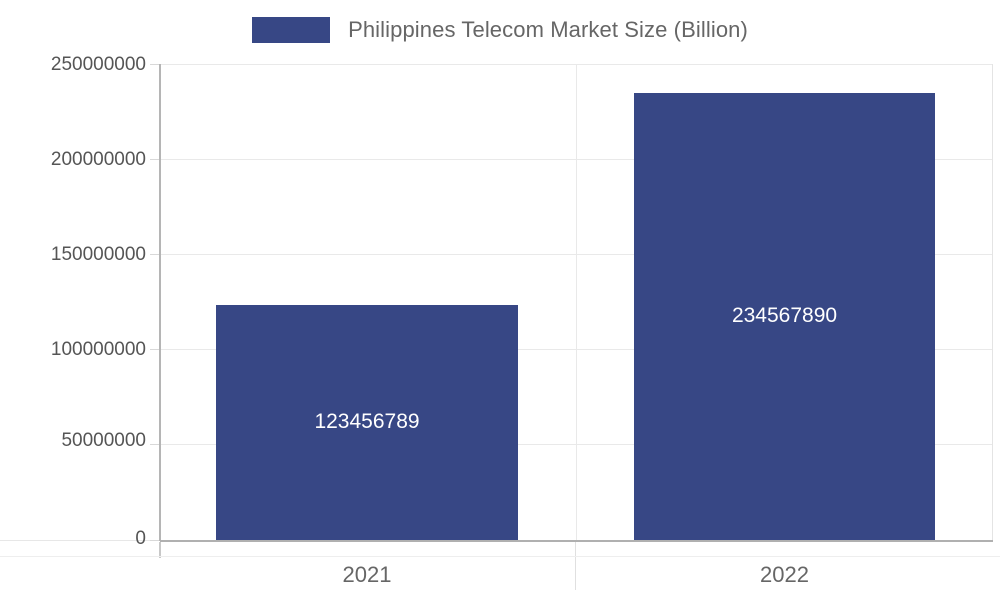  What do you see at coordinates (992, 302) in the screenshot?
I see `plot-right-border` at bounding box center [992, 302].